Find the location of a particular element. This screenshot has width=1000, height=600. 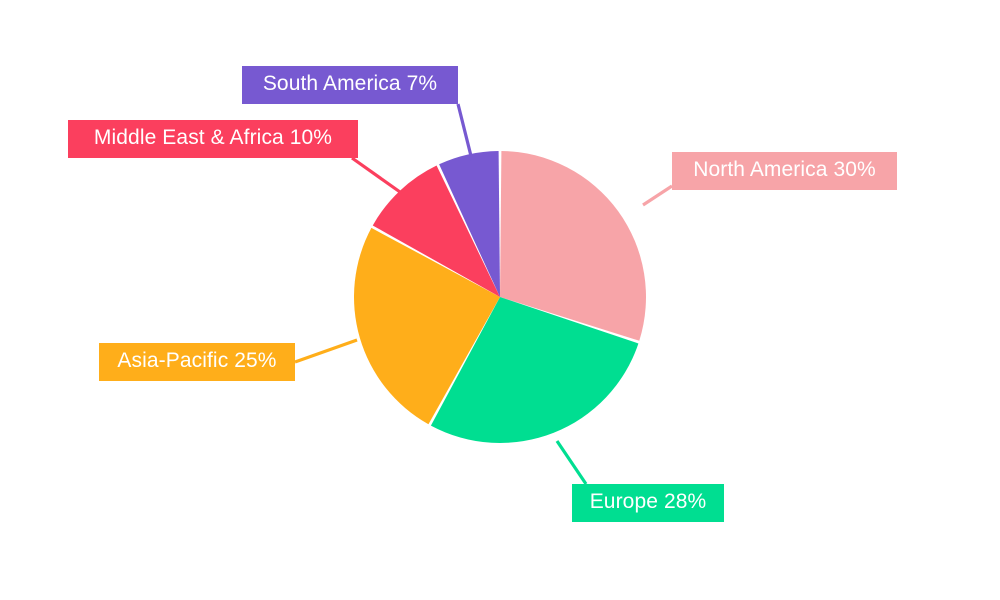

pie-slice-label: Asia-Pacific 25% is located at coordinates (197, 362).